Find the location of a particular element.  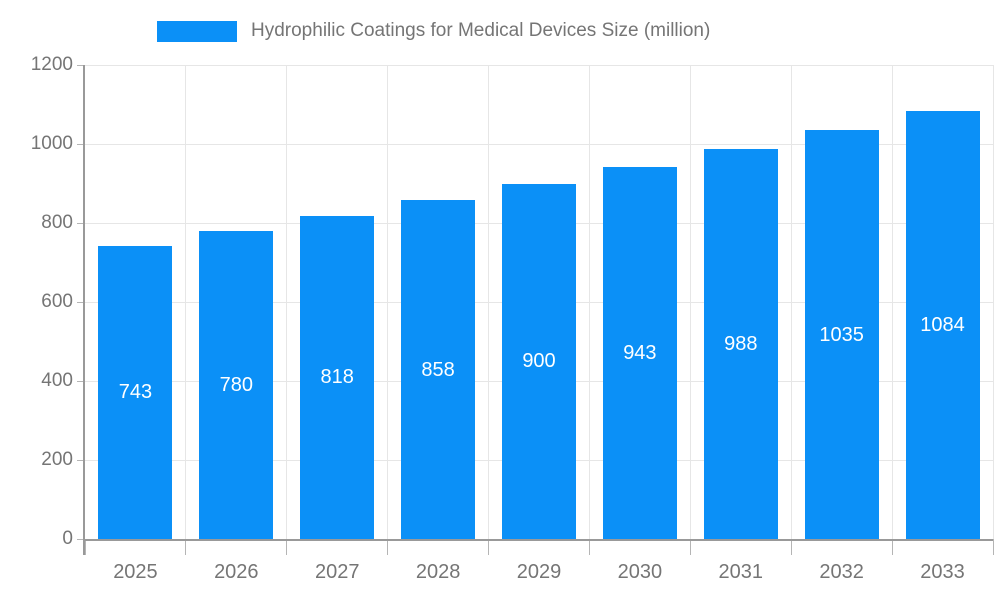

x-axis-label: 2032 is located at coordinates (841, 572).